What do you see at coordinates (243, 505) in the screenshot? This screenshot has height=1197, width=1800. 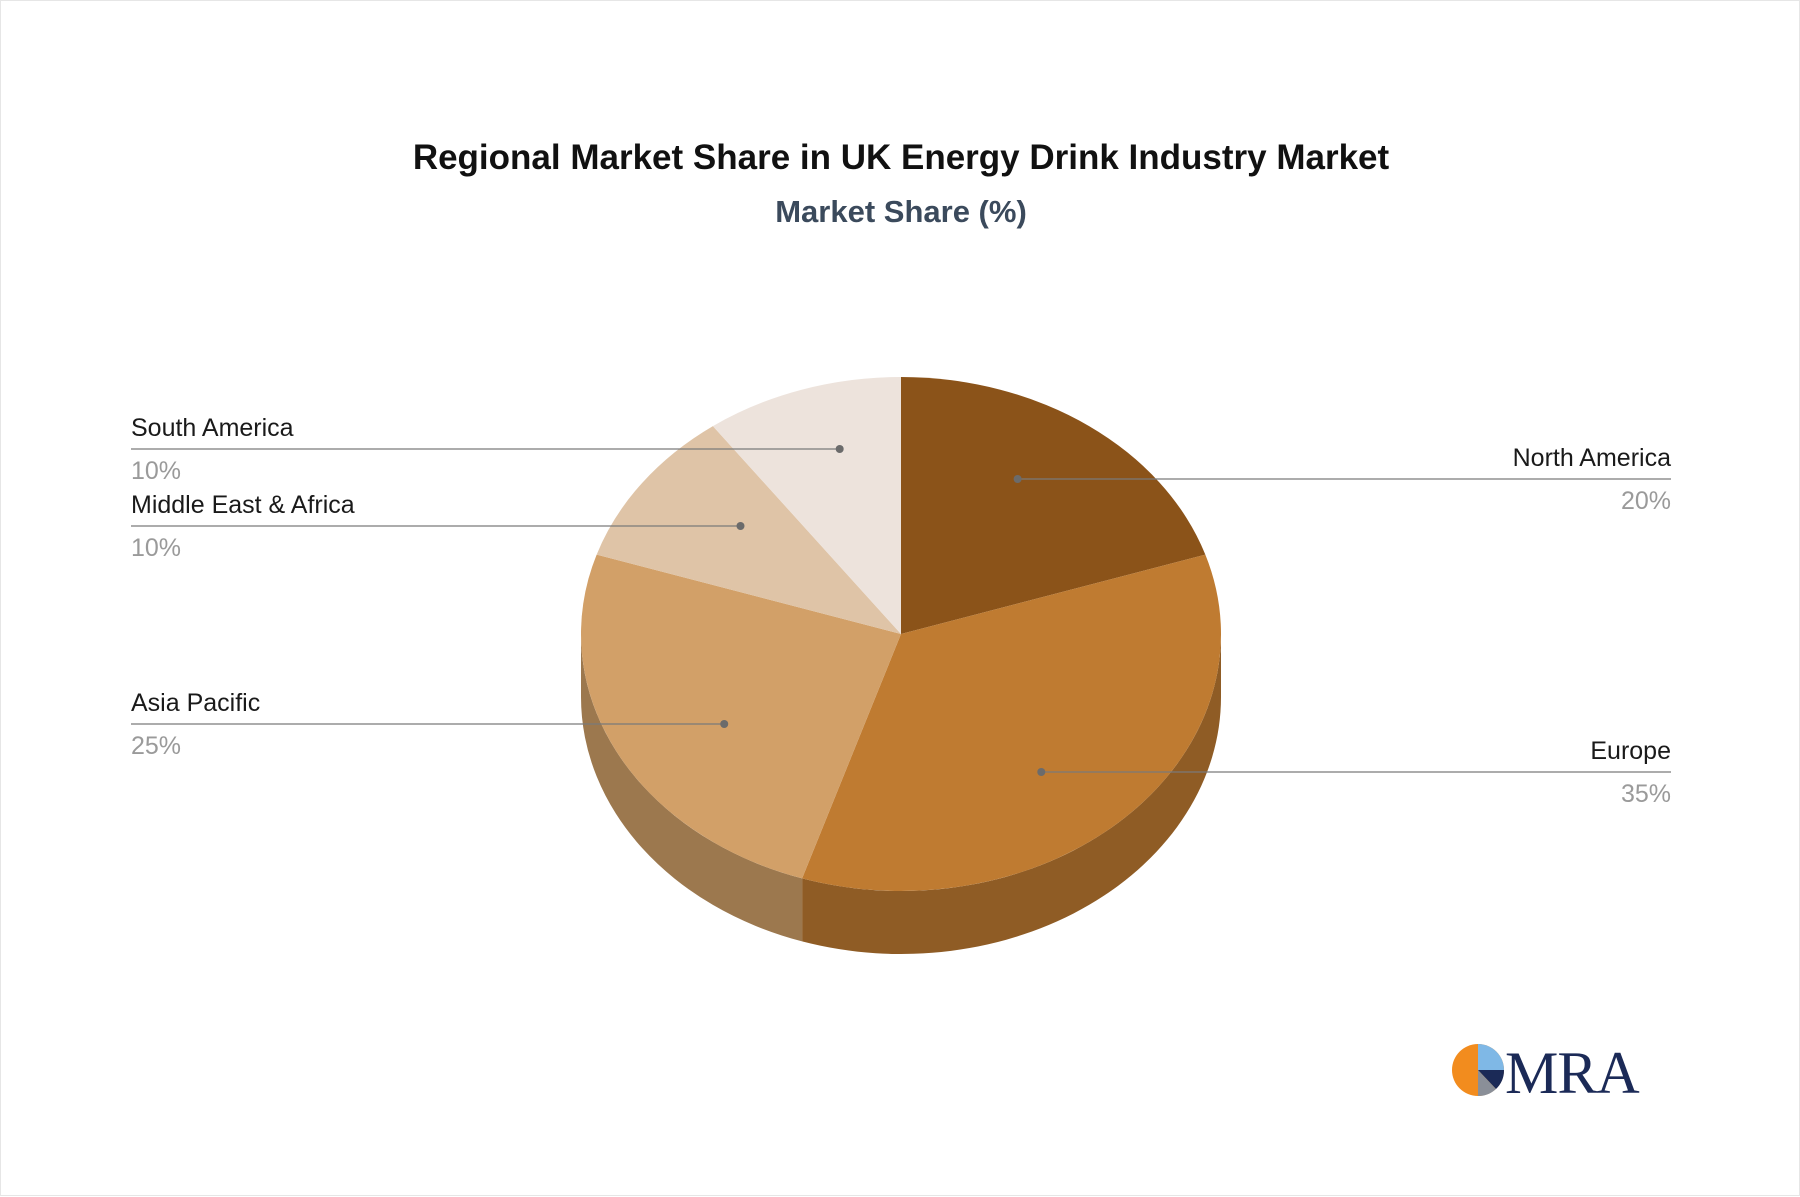 I see `label-name-middle-east-africa: Middle East & Africa` at bounding box center [243, 505].